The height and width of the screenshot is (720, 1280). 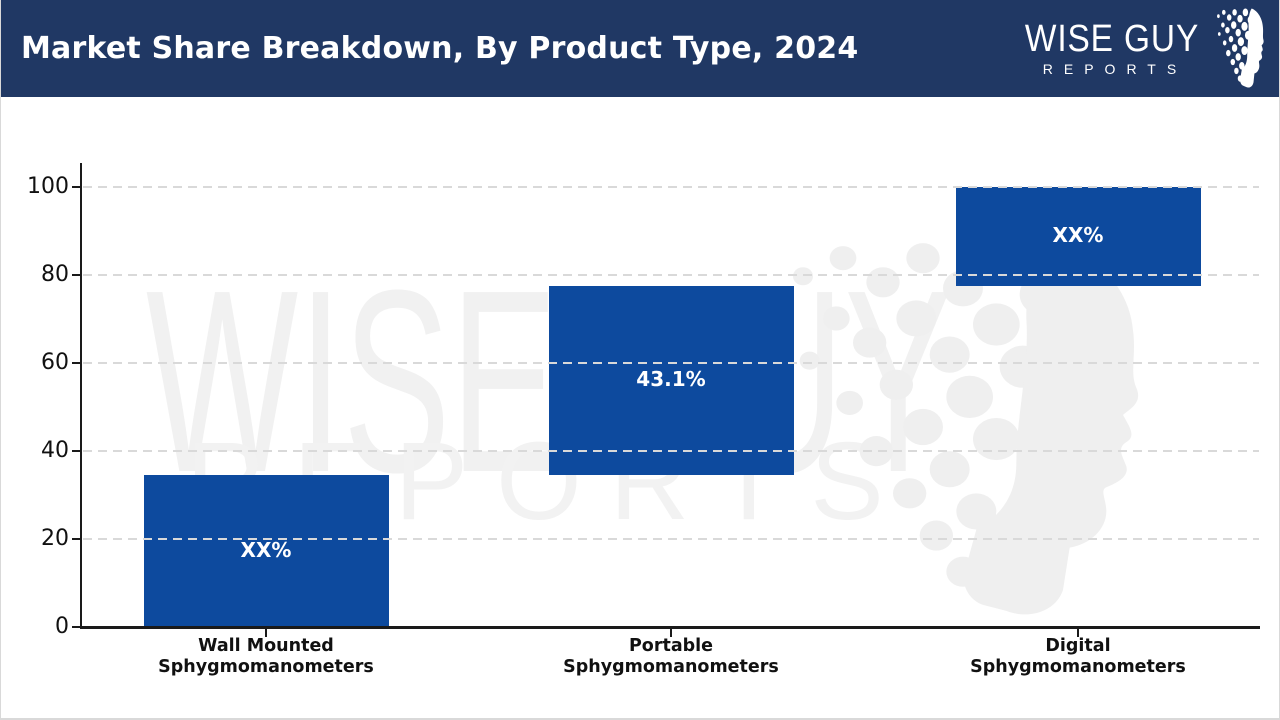 I want to click on x-axis, so click(x=670, y=627).